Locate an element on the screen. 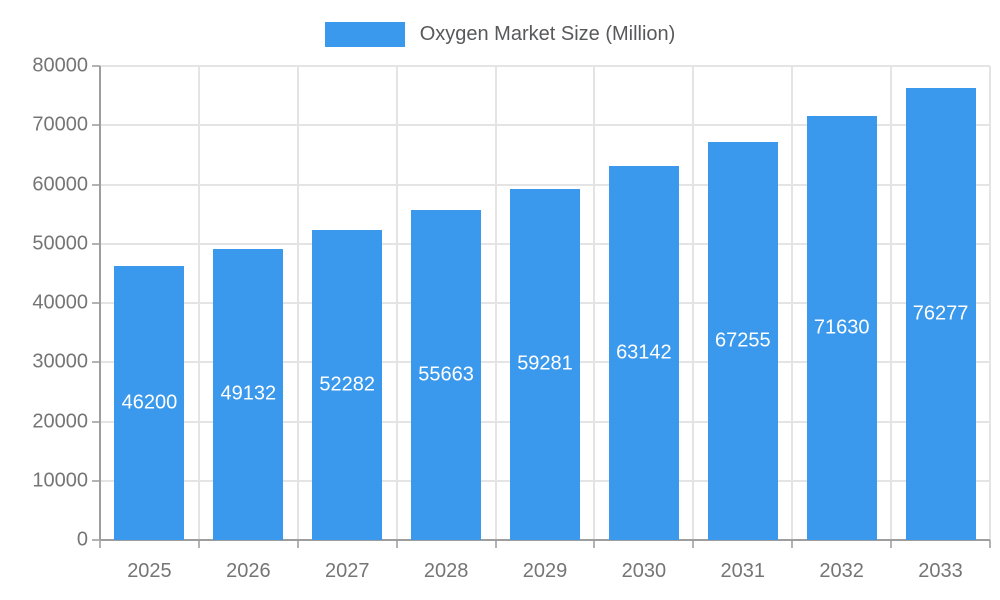 This screenshot has height=600, width=1000. x-tick-label: 2030 is located at coordinates (644, 571).